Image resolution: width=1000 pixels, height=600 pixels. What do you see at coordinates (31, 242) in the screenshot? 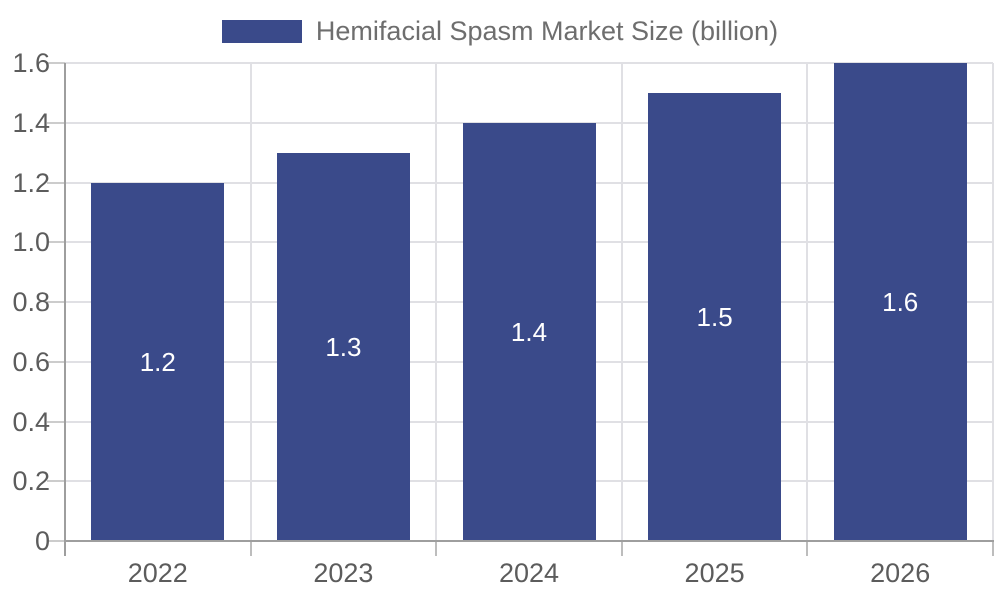
I see `y-axis-tick-label: 1.0` at bounding box center [31, 242].